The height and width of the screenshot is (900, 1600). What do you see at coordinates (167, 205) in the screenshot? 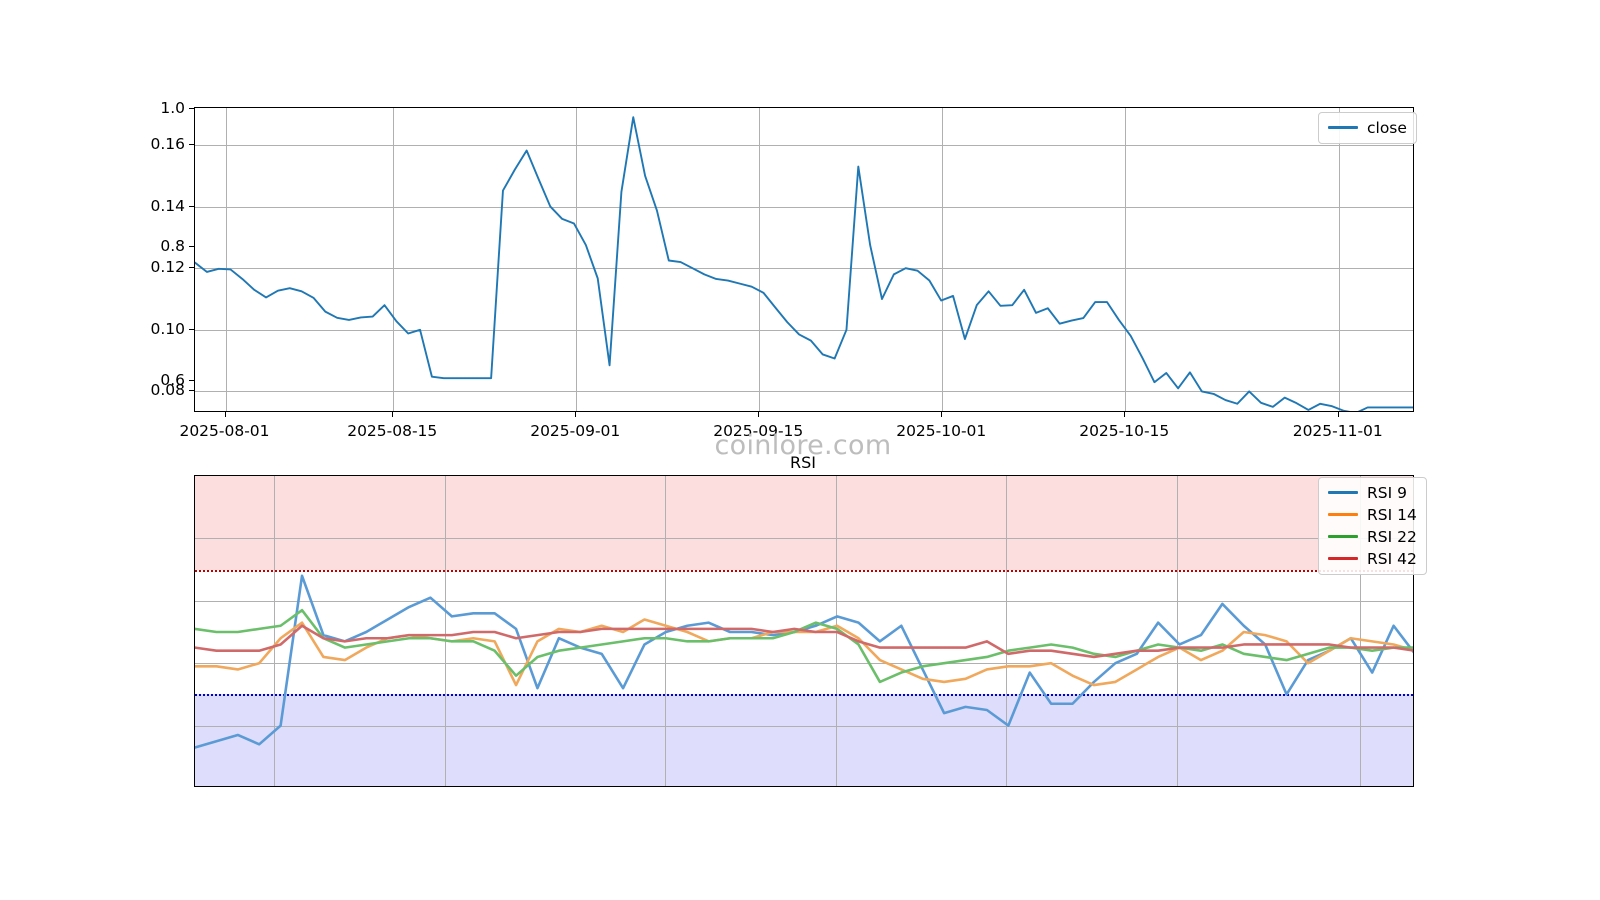
I see `price-y-tick-label: 0.14` at bounding box center [167, 205].